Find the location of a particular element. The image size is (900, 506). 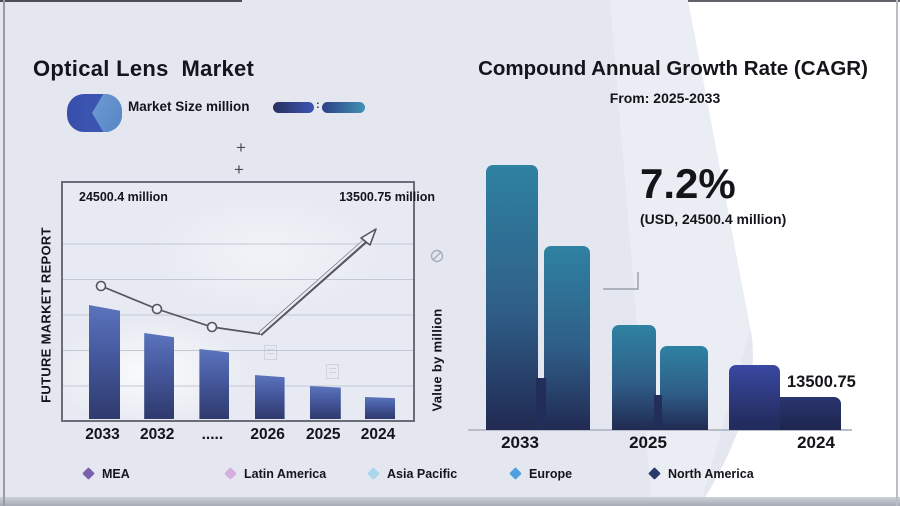

cagr-bar-b-2025 is located at coordinates (684, 388).